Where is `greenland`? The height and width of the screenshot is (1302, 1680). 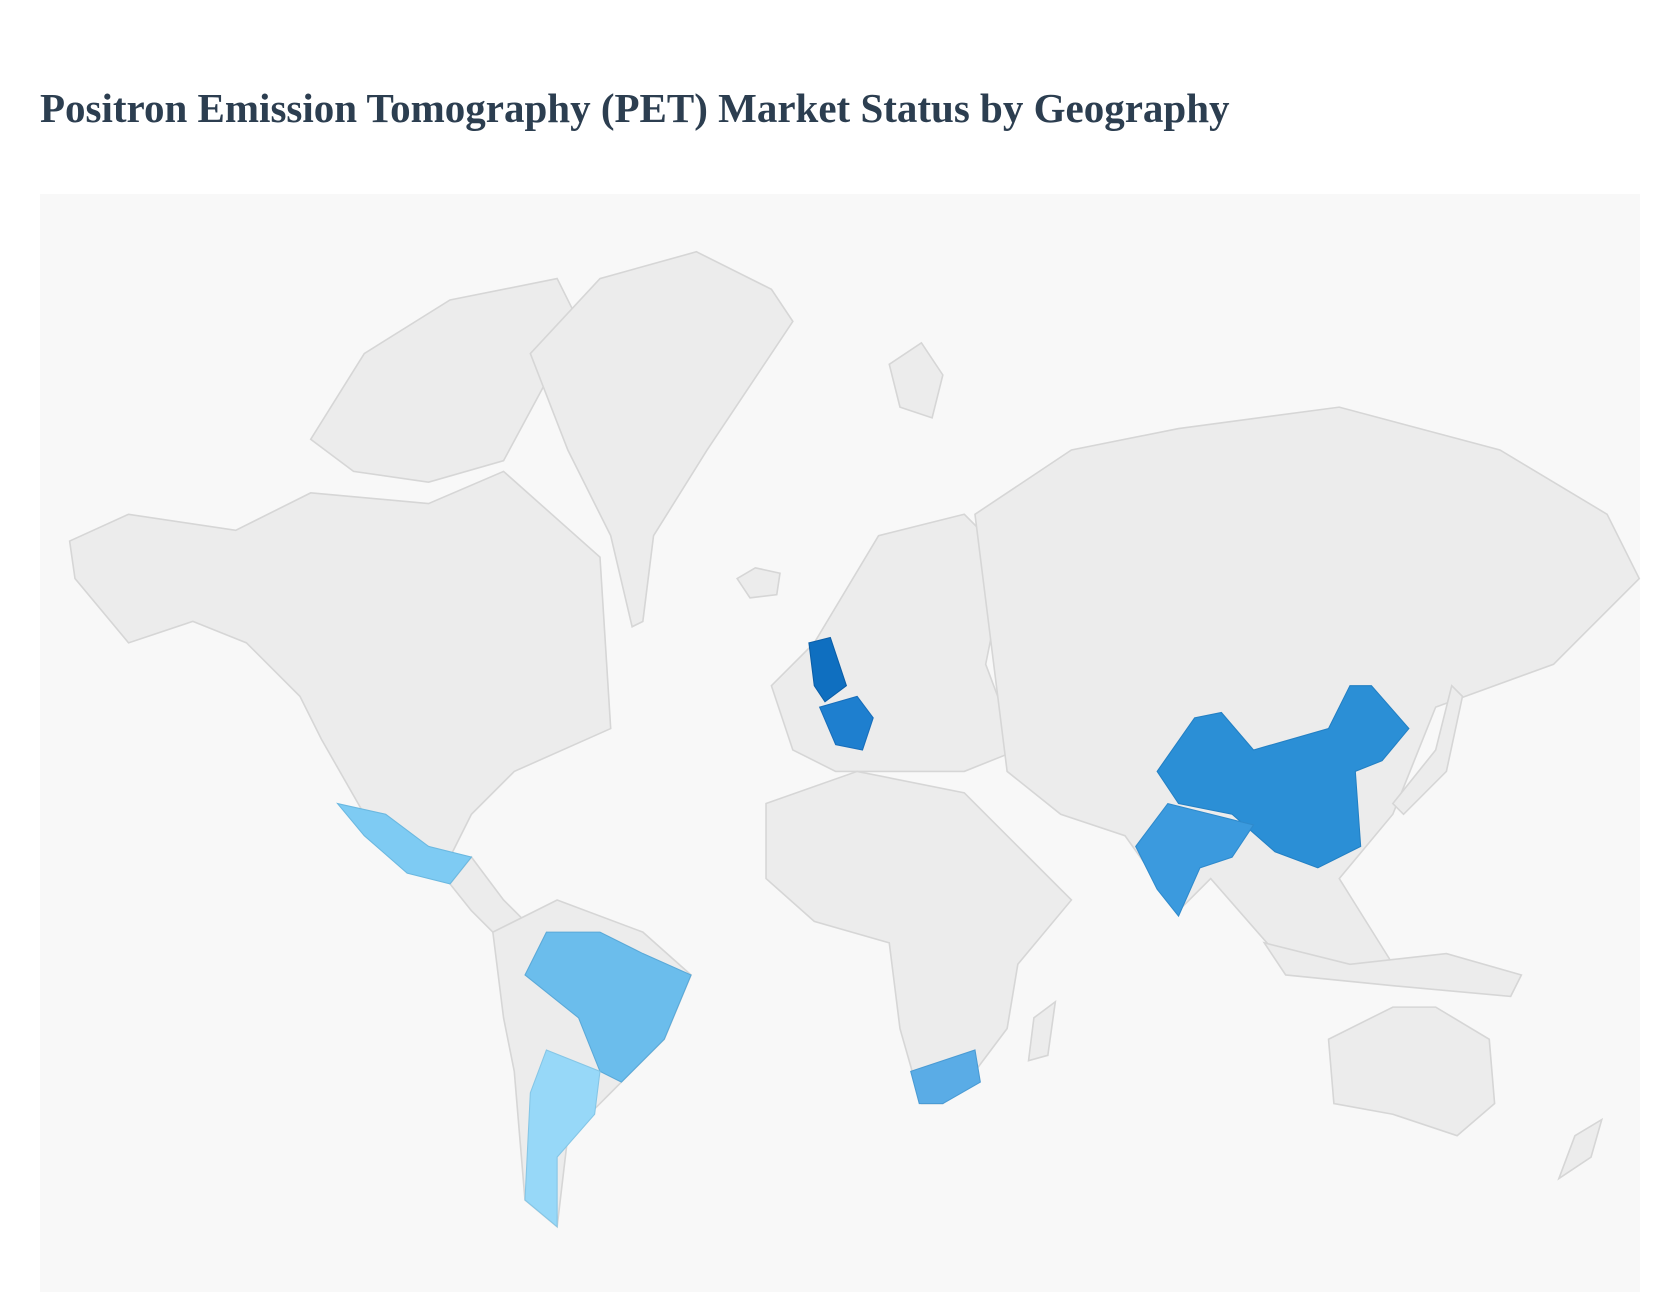
greenland is located at coordinates (661, 439).